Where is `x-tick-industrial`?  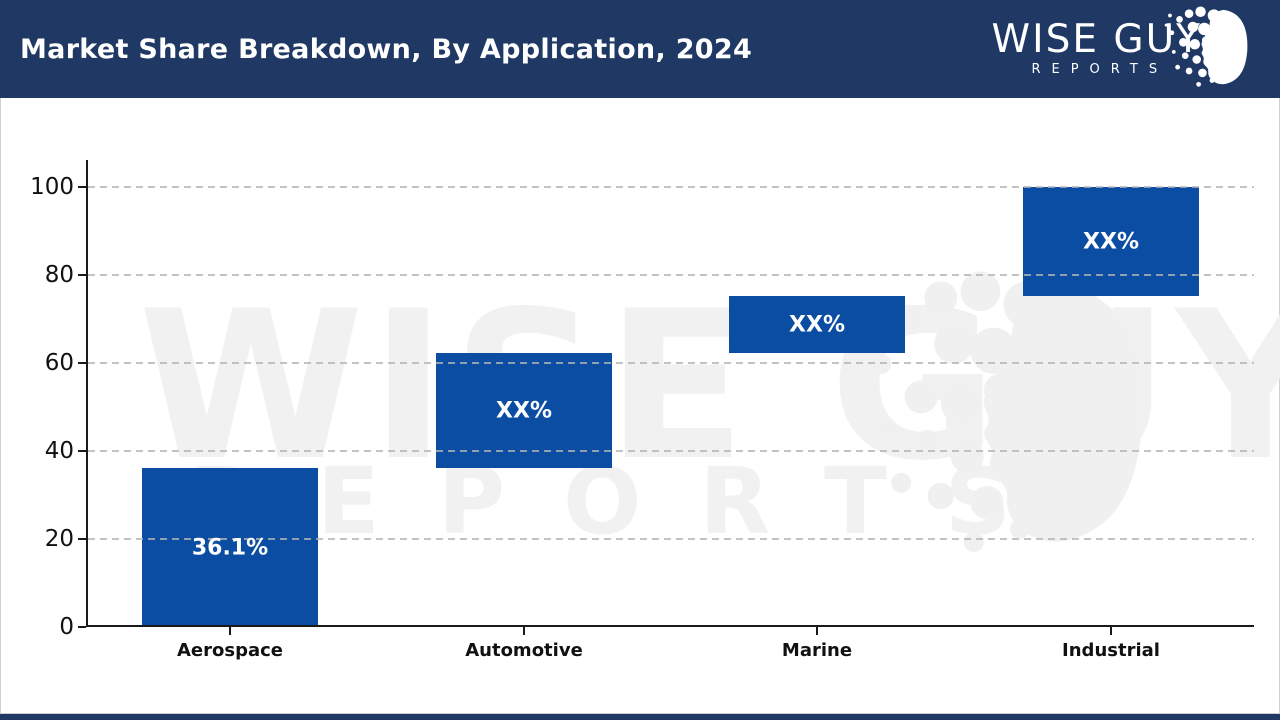 x-tick-industrial is located at coordinates (1111, 631).